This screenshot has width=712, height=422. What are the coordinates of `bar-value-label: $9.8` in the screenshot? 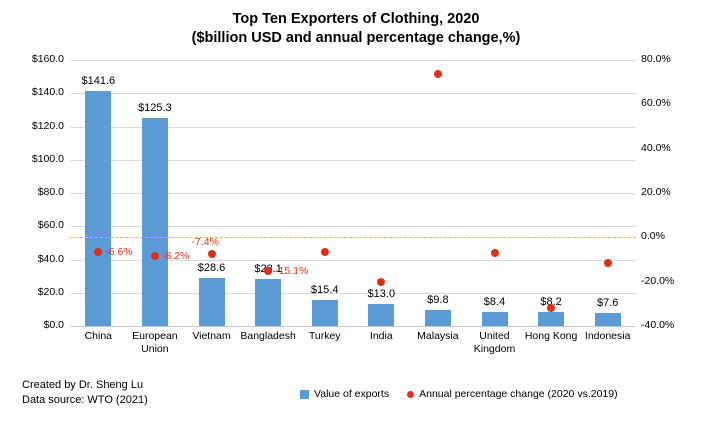 It's located at (438, 299).